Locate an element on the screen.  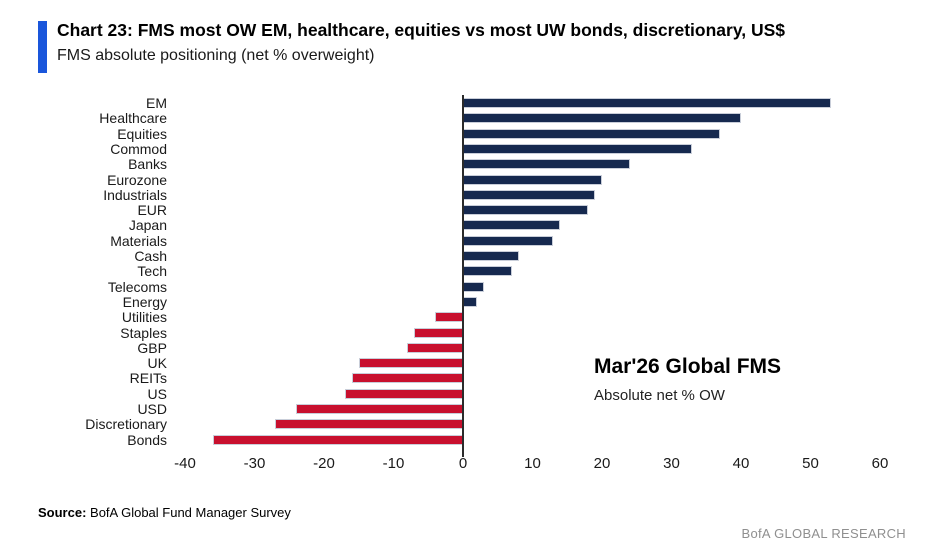
category-label: Equities is located at coordinates (142, 133).